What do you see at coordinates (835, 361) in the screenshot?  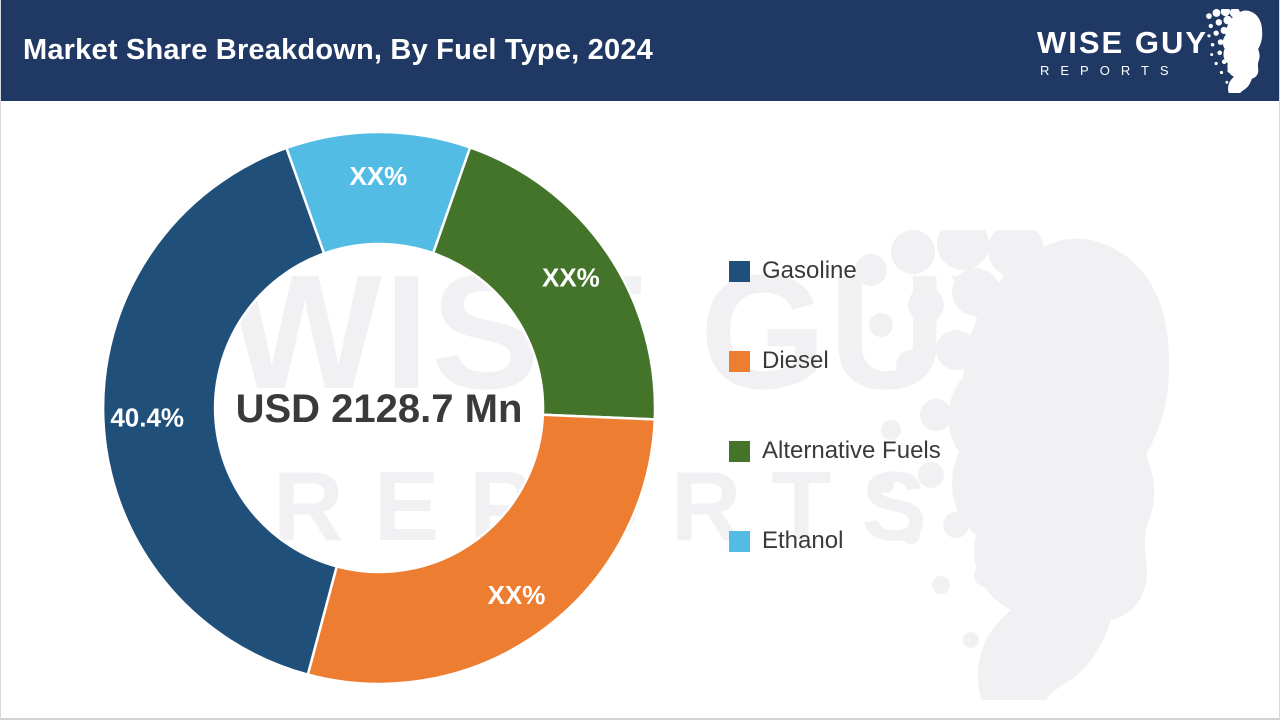 I see `legend-item-diesel: Diesel` at bounding box center [835, 361].